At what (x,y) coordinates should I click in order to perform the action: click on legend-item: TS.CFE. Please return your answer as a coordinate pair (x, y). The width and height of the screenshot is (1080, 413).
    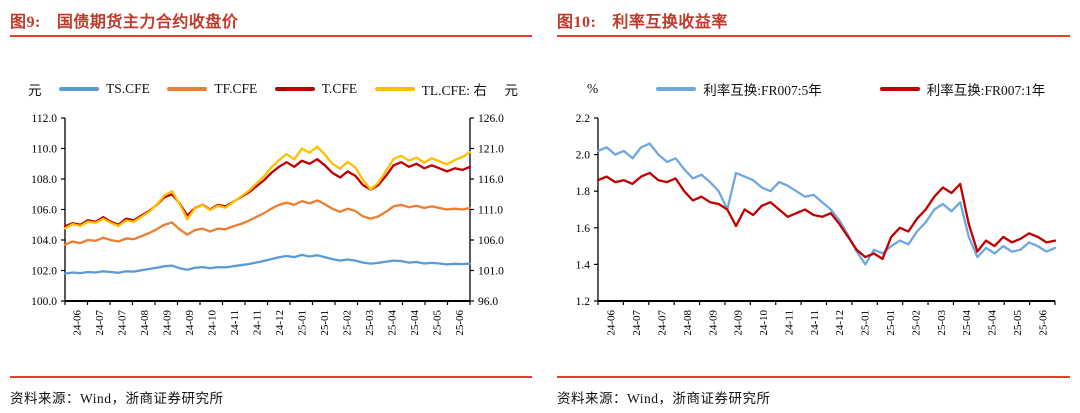
    Looking at the image, I should click on (104, 89).